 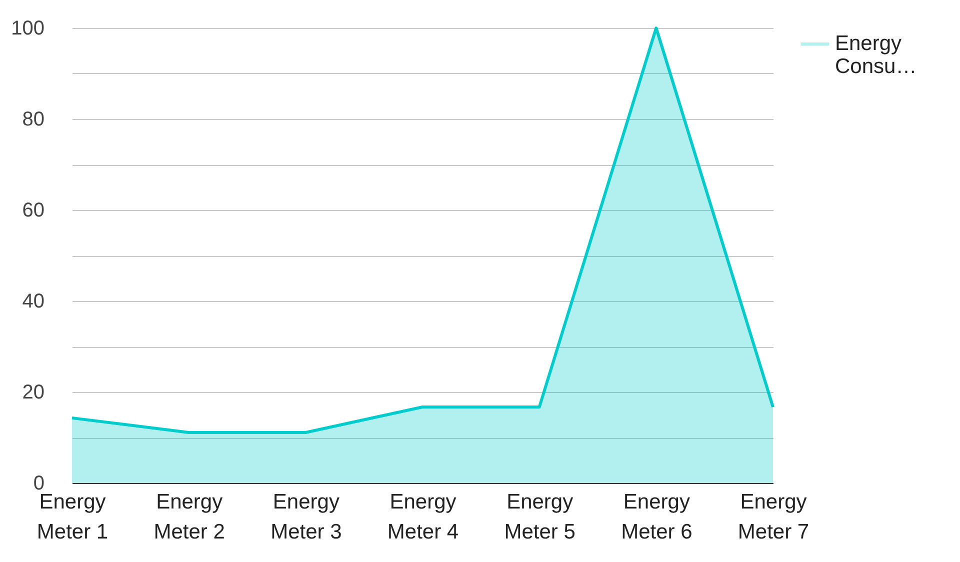 I want to click on y-tick-label: 100, so click(x=27, y=29).